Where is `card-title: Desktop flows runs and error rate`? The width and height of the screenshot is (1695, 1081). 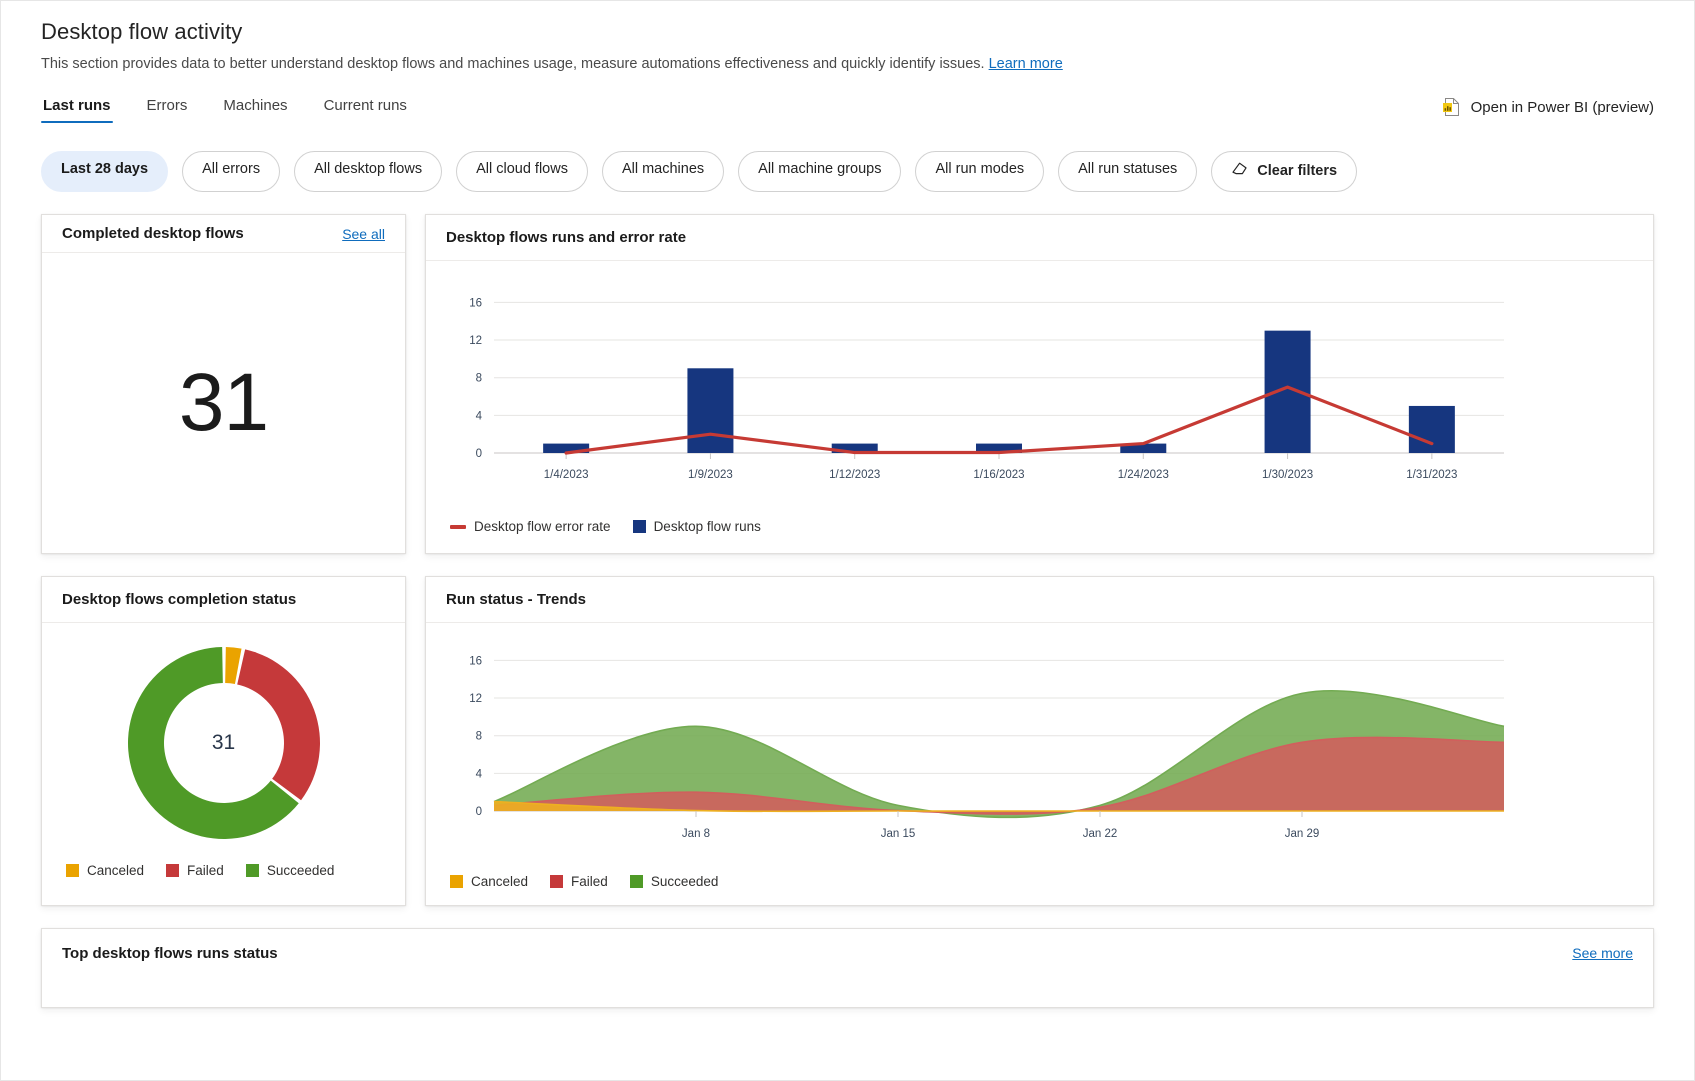 card-title: Desktop flows runs and error rate is located at coordinates (566, 237).